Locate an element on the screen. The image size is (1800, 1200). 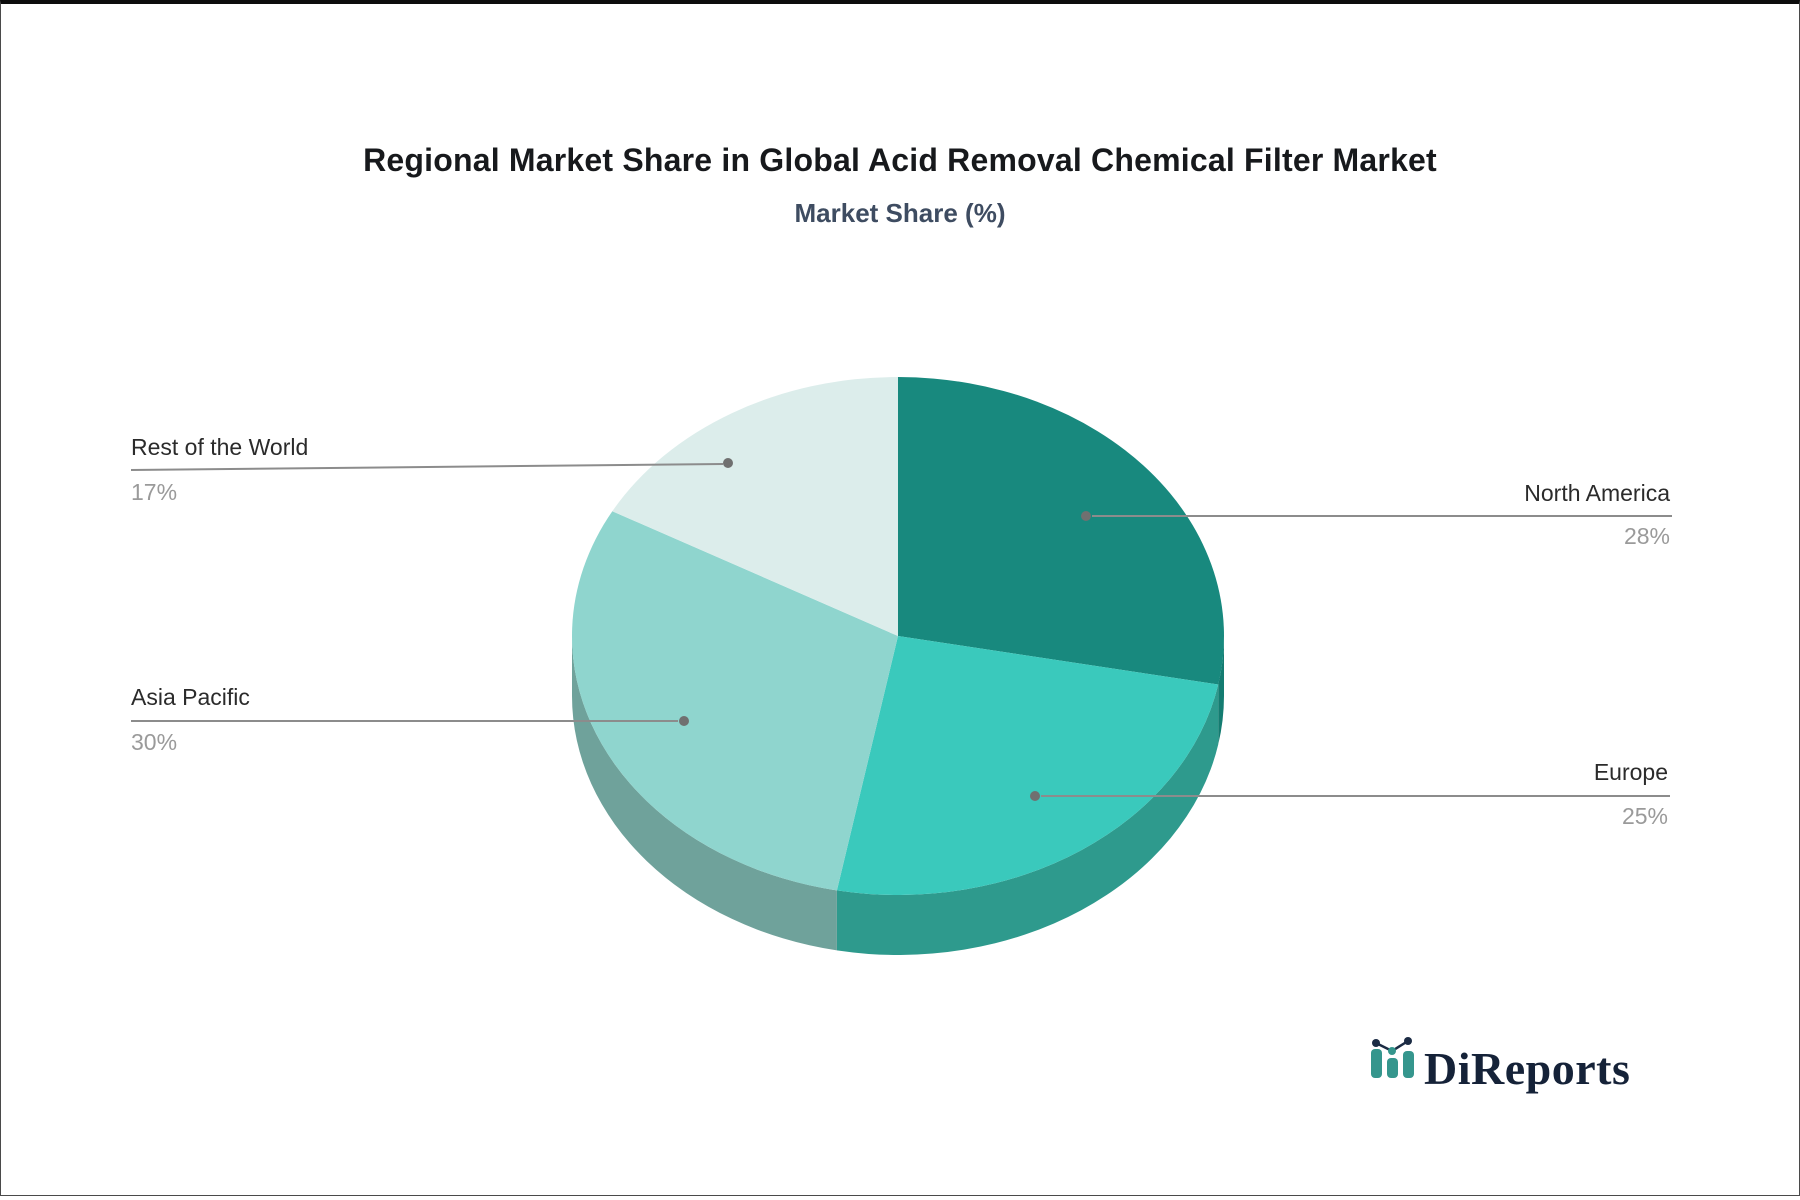
pie-depth-sides is located at coordinates (898, 796).